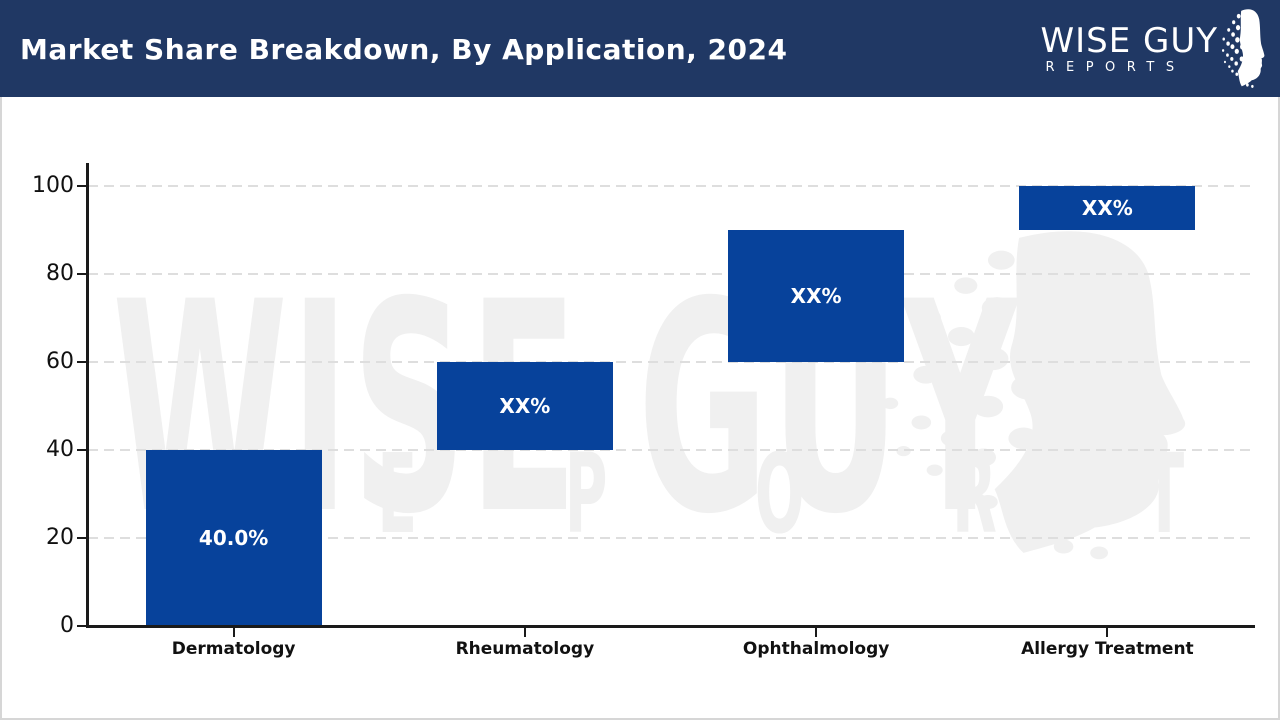  I want to click on y-tick-label: 40, so click(60, 449).